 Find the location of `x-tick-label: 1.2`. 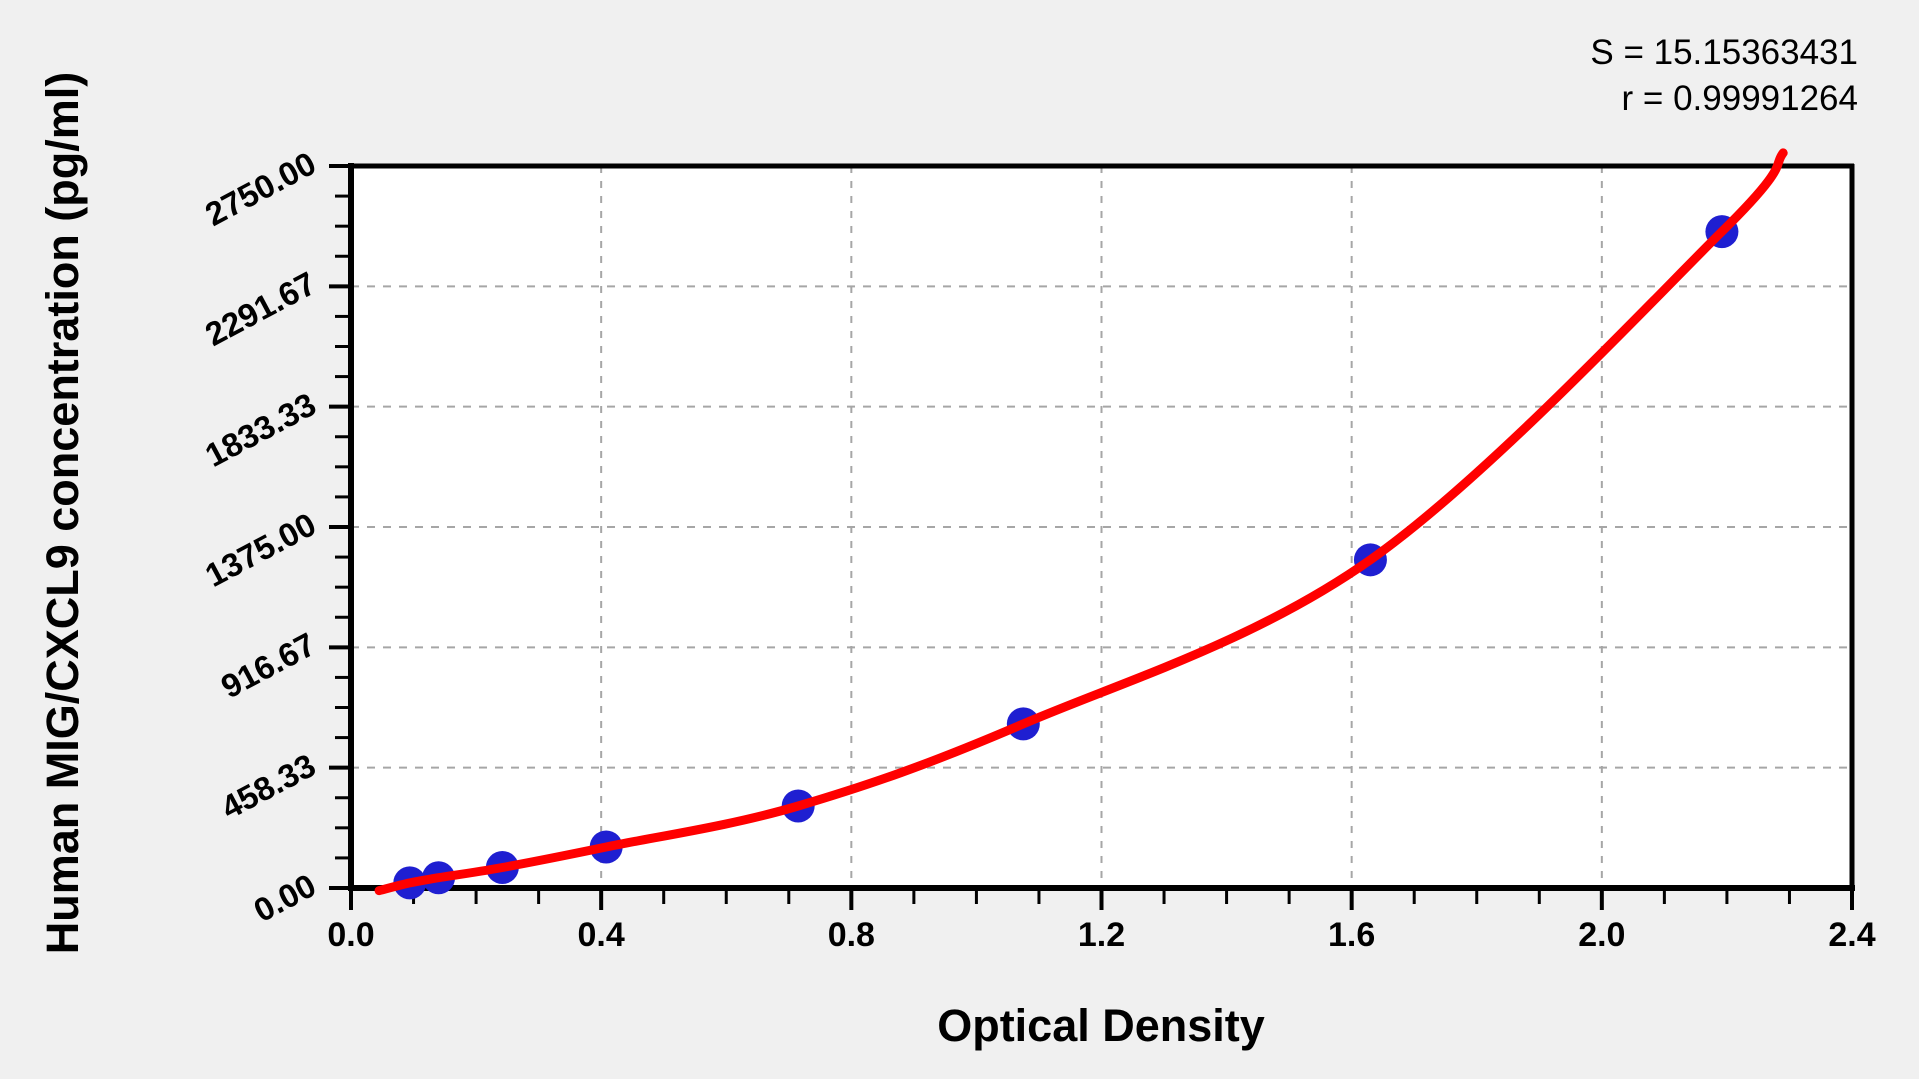

x-tick-label: 1.2 is located at coordinates (1101, 935).